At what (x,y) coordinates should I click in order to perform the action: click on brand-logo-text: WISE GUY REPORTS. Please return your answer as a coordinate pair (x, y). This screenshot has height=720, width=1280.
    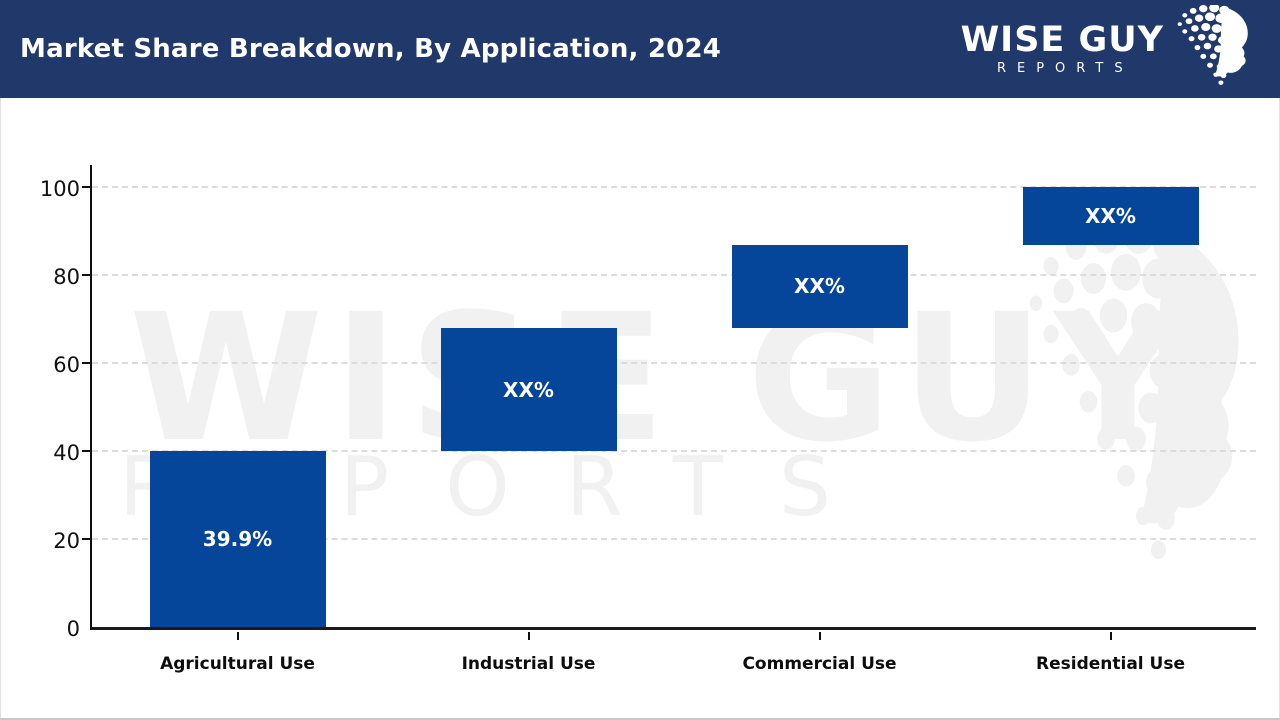
    Looking at the image, I should click on (1062, 48).